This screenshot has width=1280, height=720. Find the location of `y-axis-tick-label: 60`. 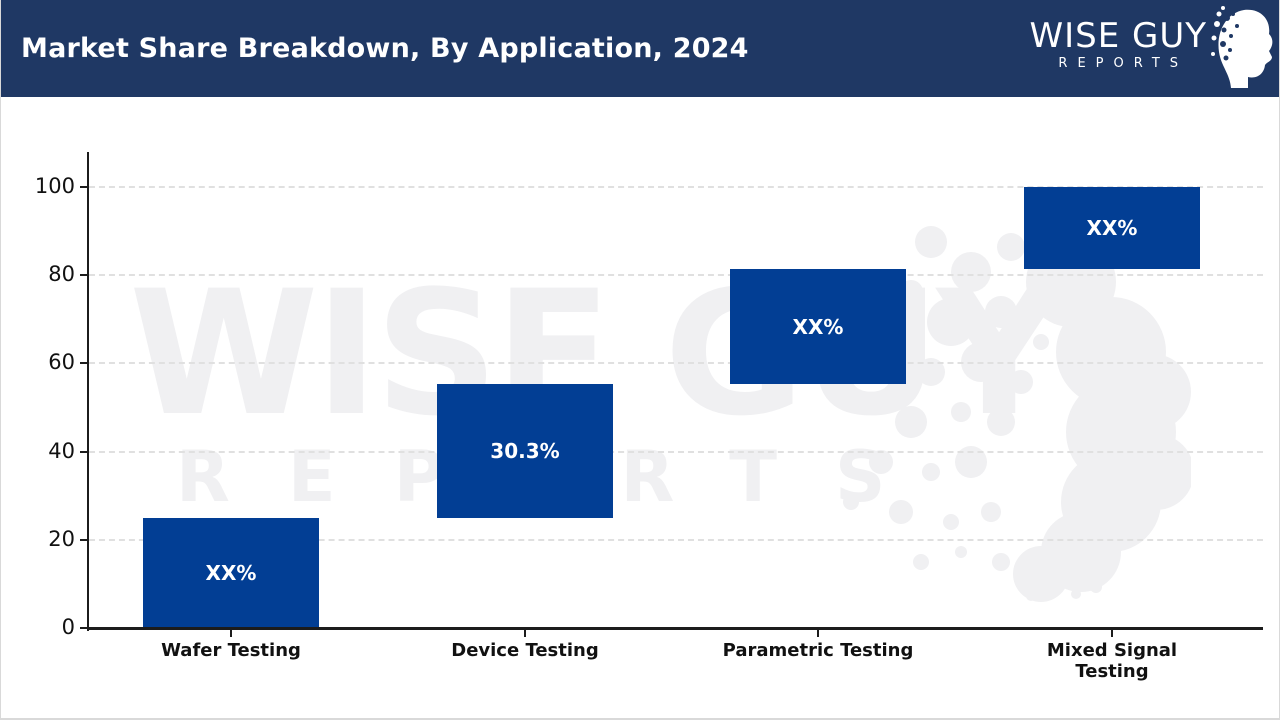

y-axis-tick-label: 60 is located at coordinates (61, 362).